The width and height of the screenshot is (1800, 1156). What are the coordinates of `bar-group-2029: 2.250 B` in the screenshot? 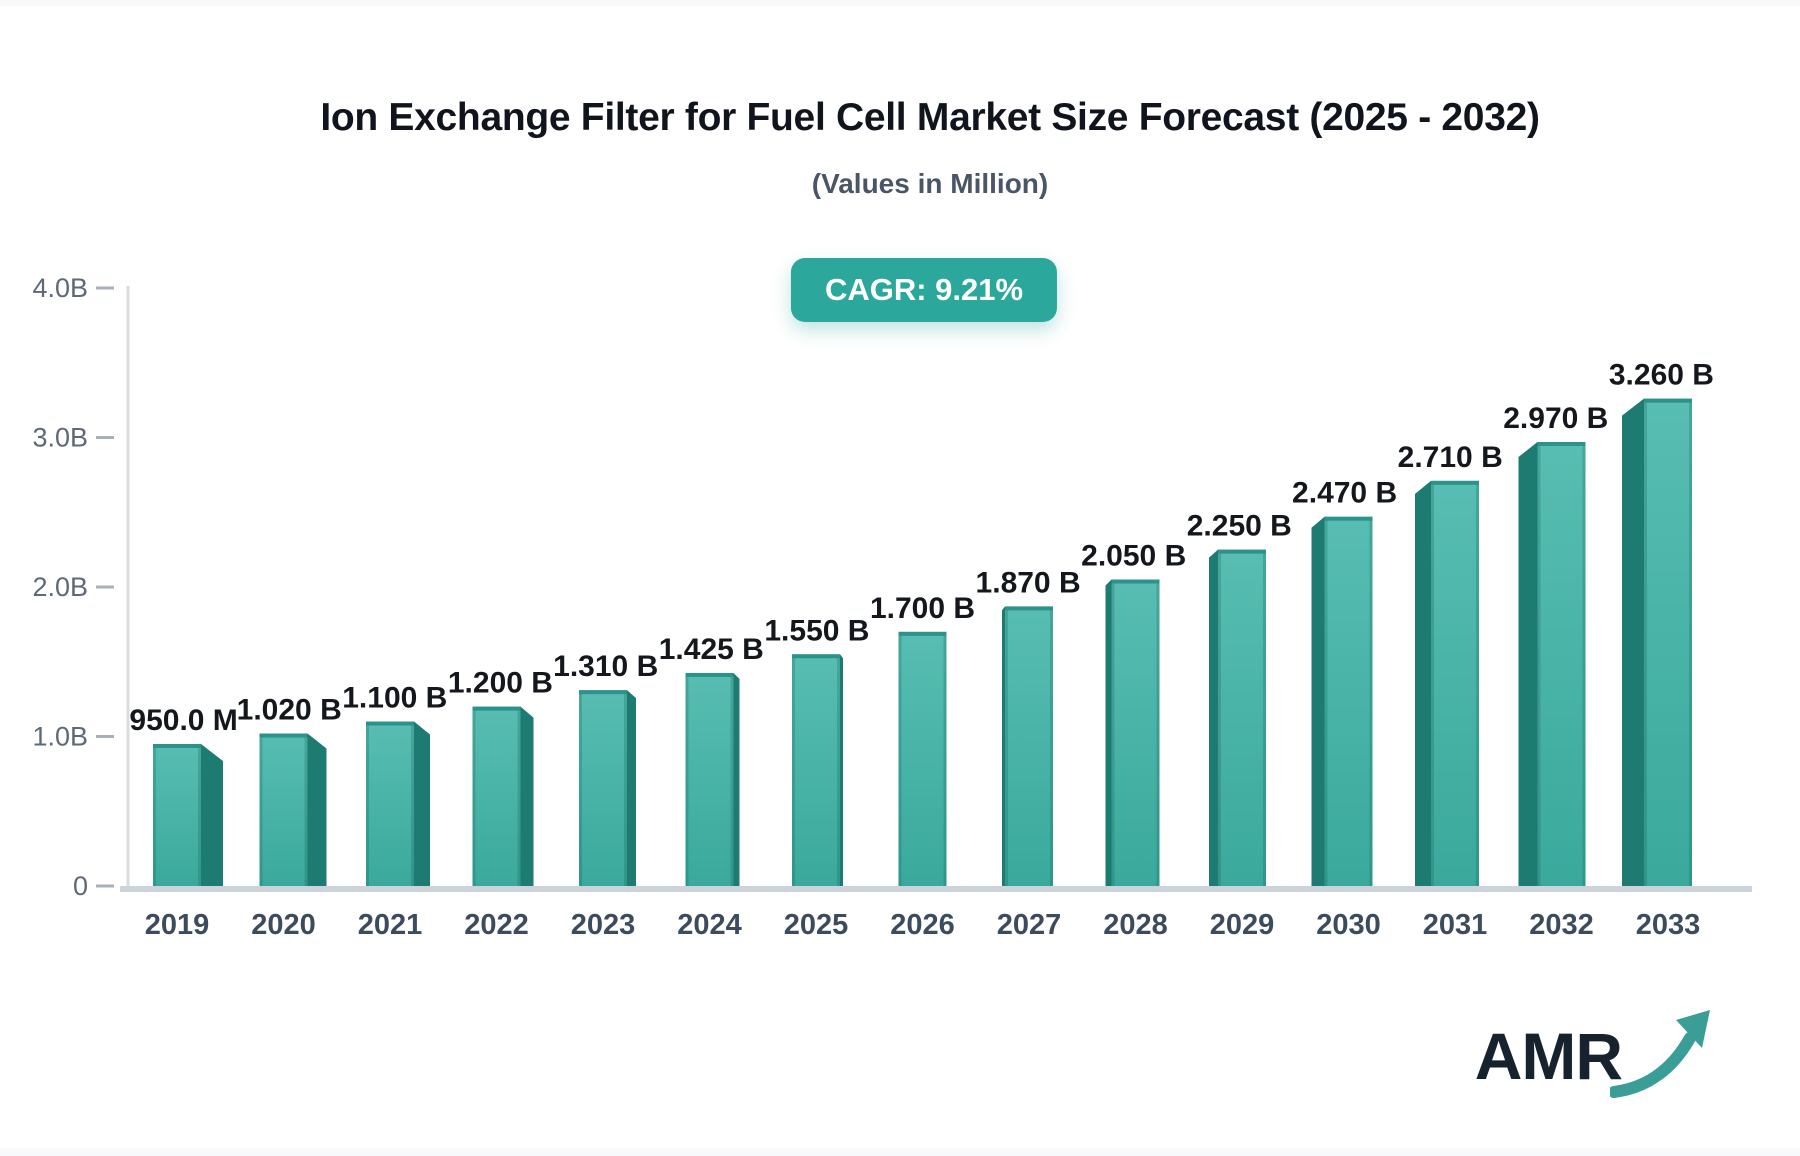 It's located at (1239, 698).